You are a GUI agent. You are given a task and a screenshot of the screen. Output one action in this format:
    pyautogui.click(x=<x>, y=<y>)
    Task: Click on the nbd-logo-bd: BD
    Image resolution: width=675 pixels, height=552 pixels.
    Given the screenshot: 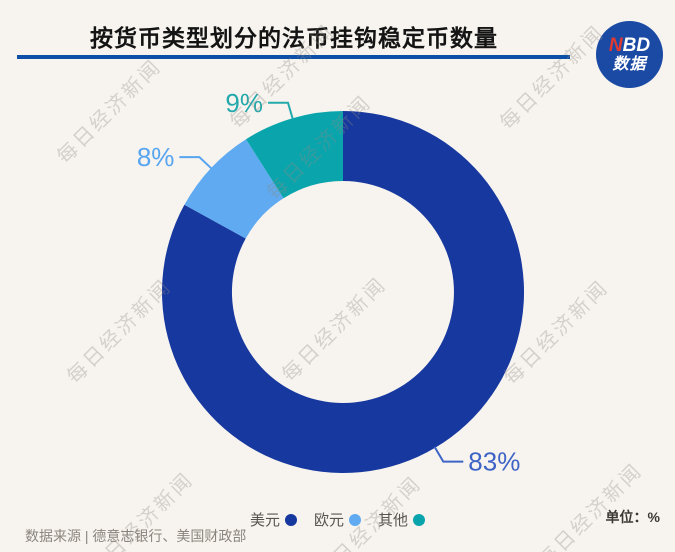 What is the action you would take?
    pyautogui.click(x=636, y=45)
    